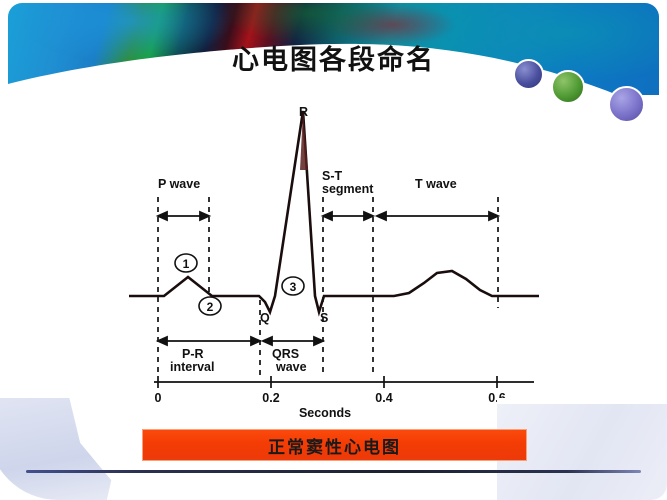 This screenshot has width=667, height=500. I want to click on callout-1: 1, so click(186, 263).